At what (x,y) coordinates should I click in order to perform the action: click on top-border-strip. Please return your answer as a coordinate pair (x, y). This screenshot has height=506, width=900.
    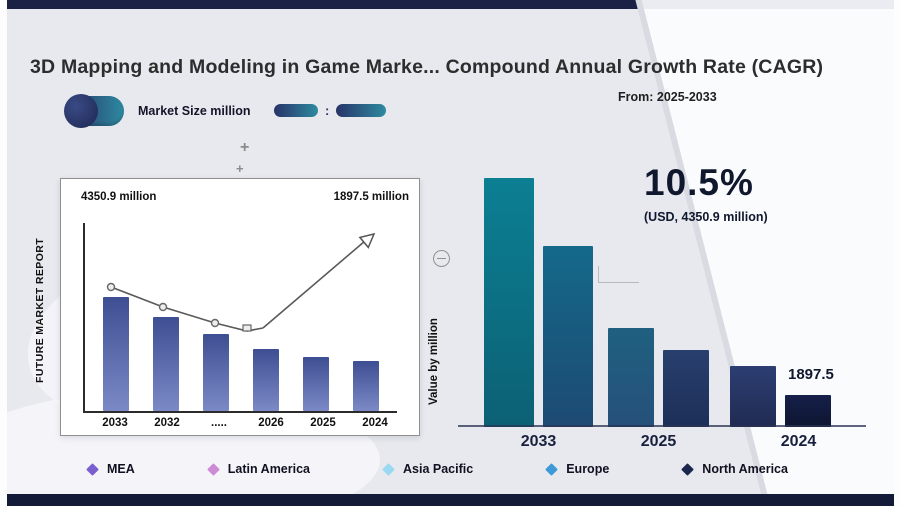
    Looking at the image, I should click on (450, 4).